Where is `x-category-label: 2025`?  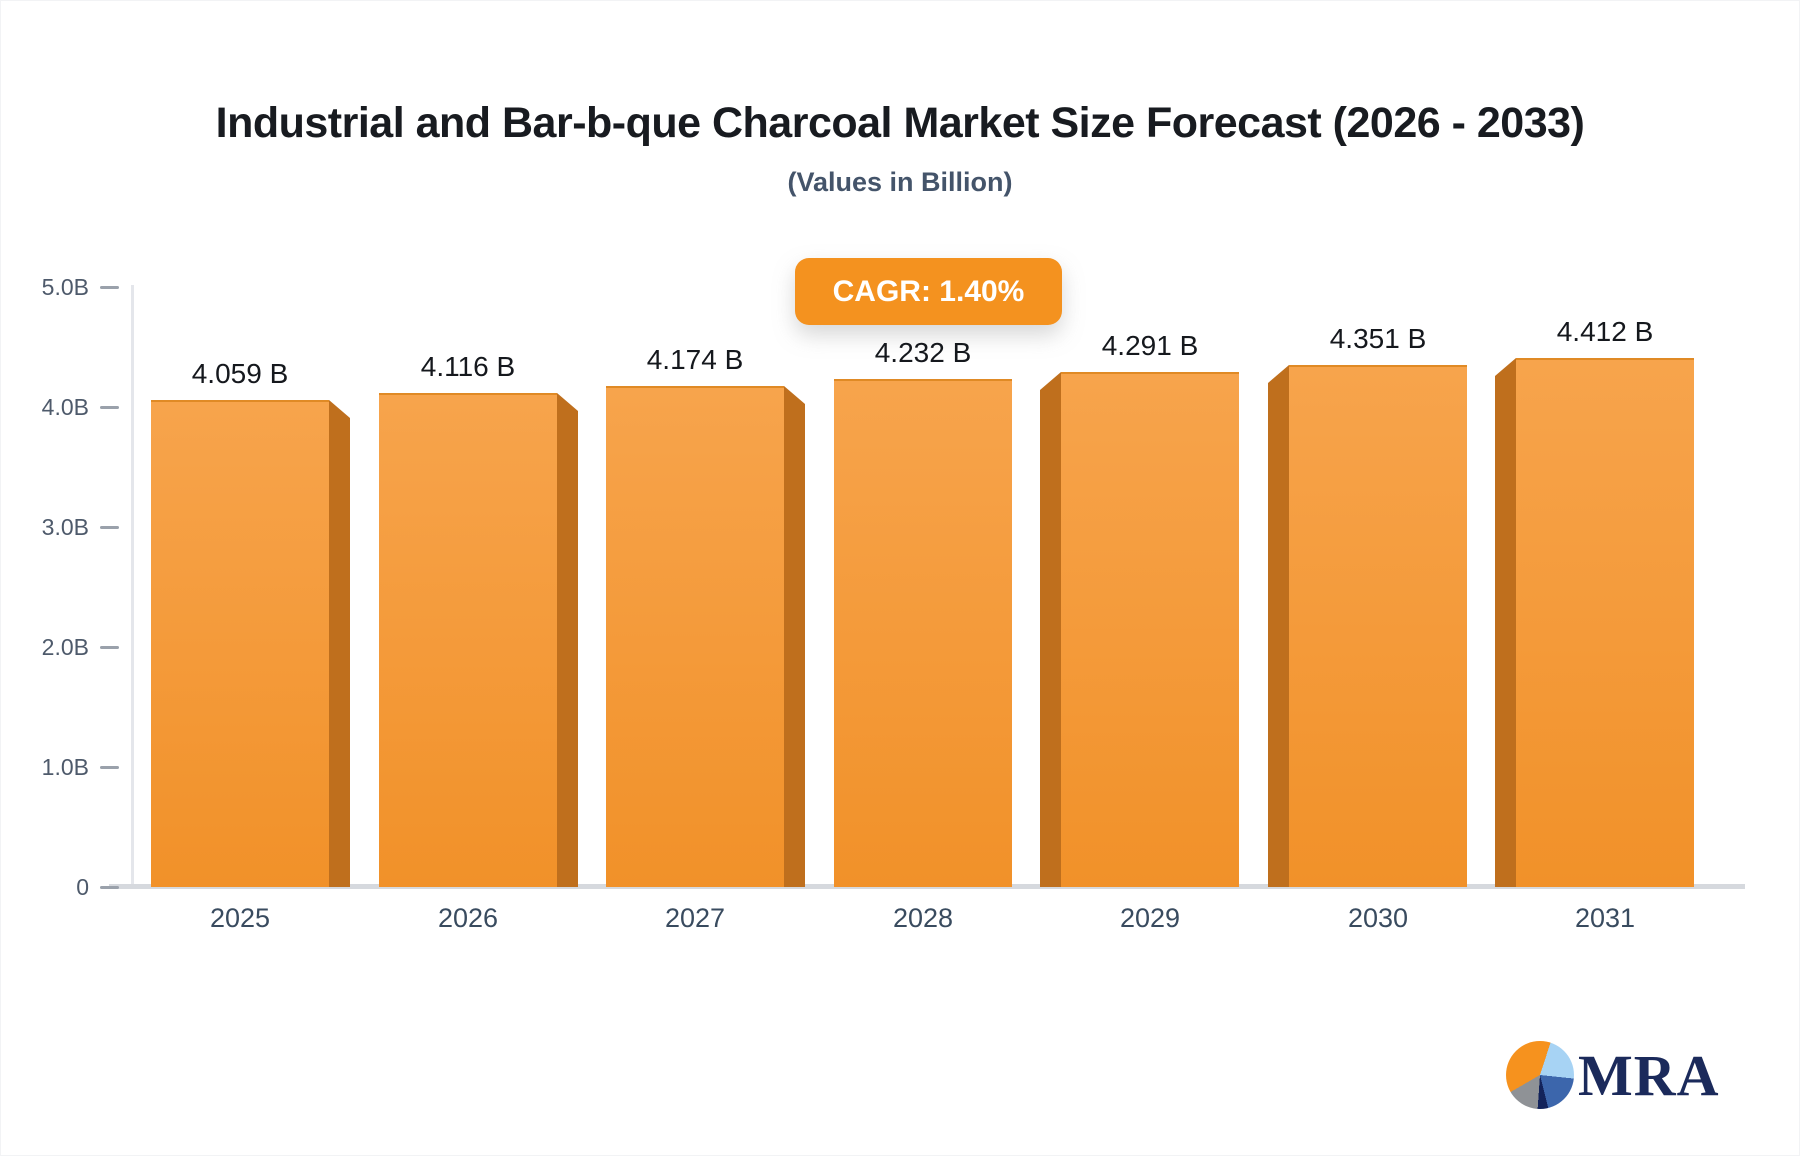 x-category-label: 2025 is located at coordinates (240, 918).